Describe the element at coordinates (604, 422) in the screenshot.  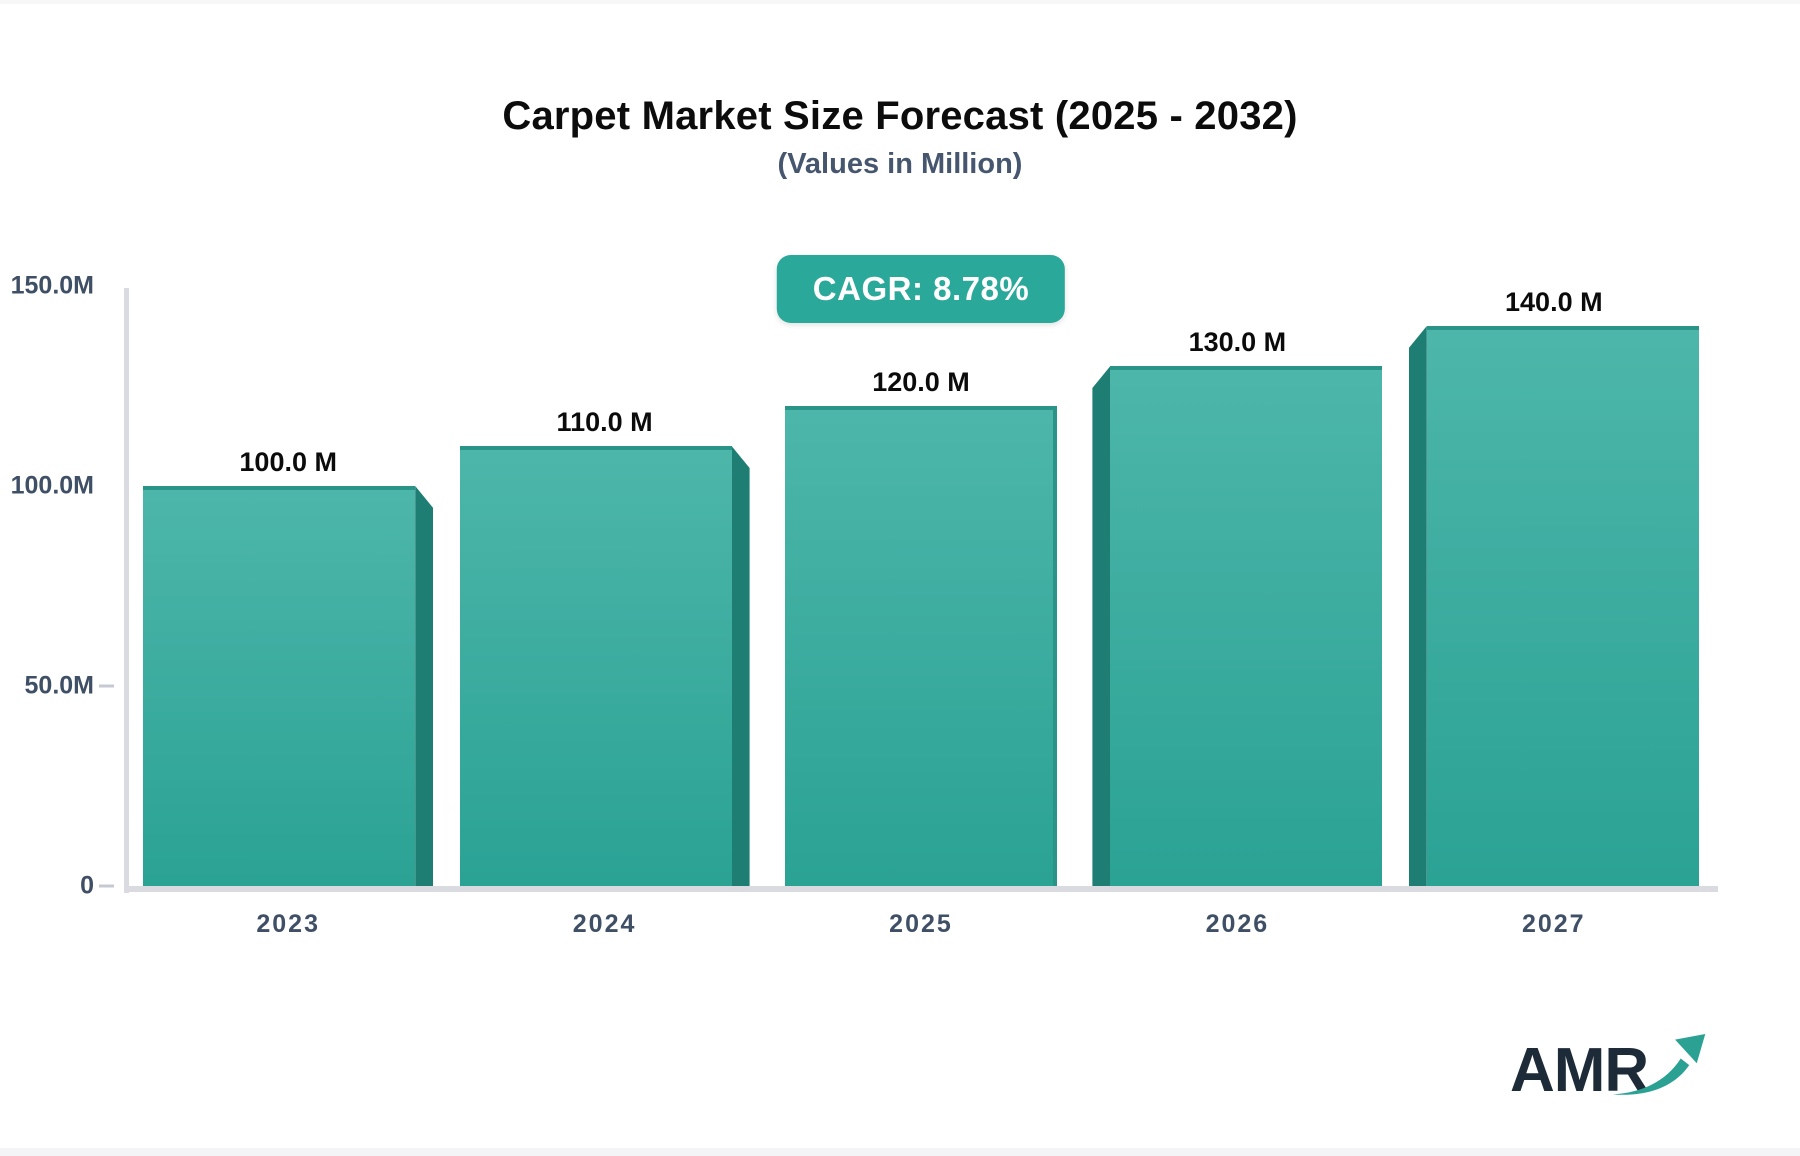
I see `bar-value-label: 110.0 M` at that location.